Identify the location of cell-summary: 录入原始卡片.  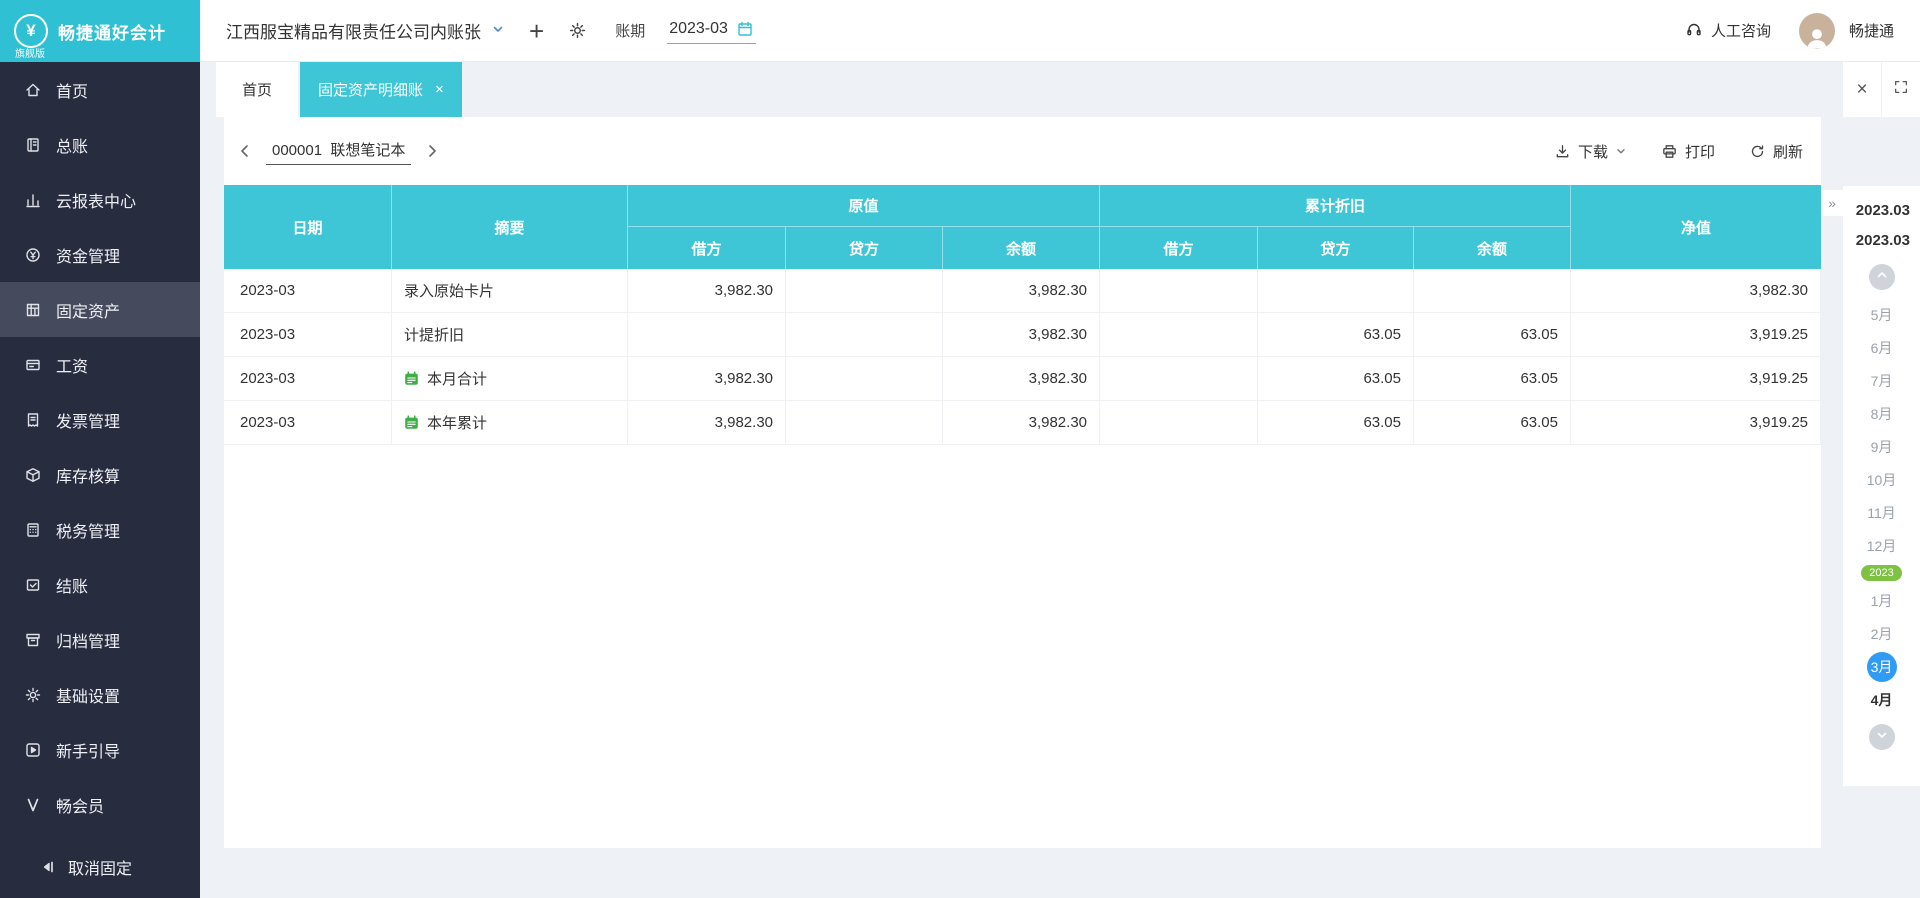
(510, 291).